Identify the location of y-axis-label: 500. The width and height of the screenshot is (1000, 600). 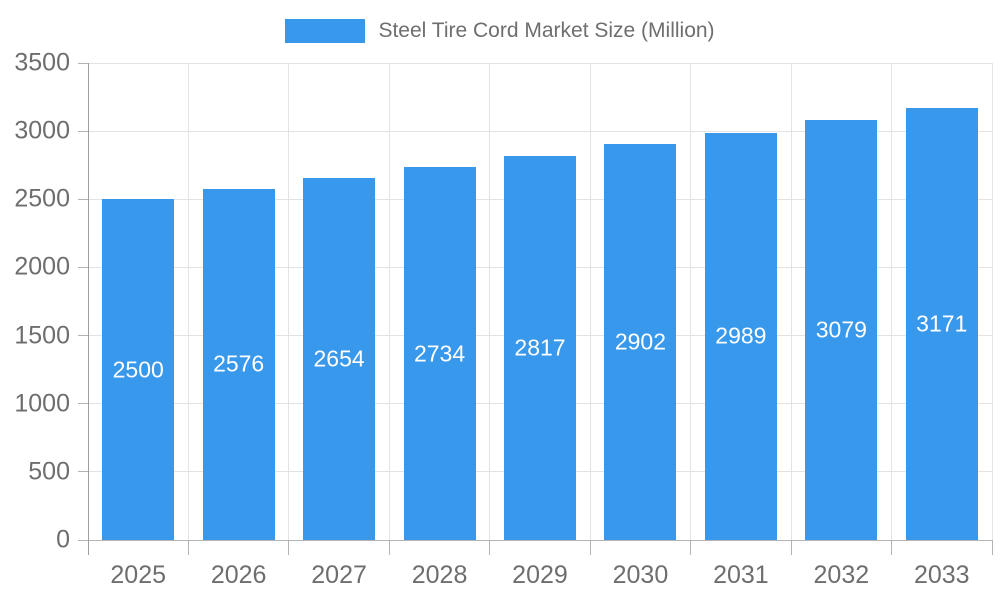
(49, 471).